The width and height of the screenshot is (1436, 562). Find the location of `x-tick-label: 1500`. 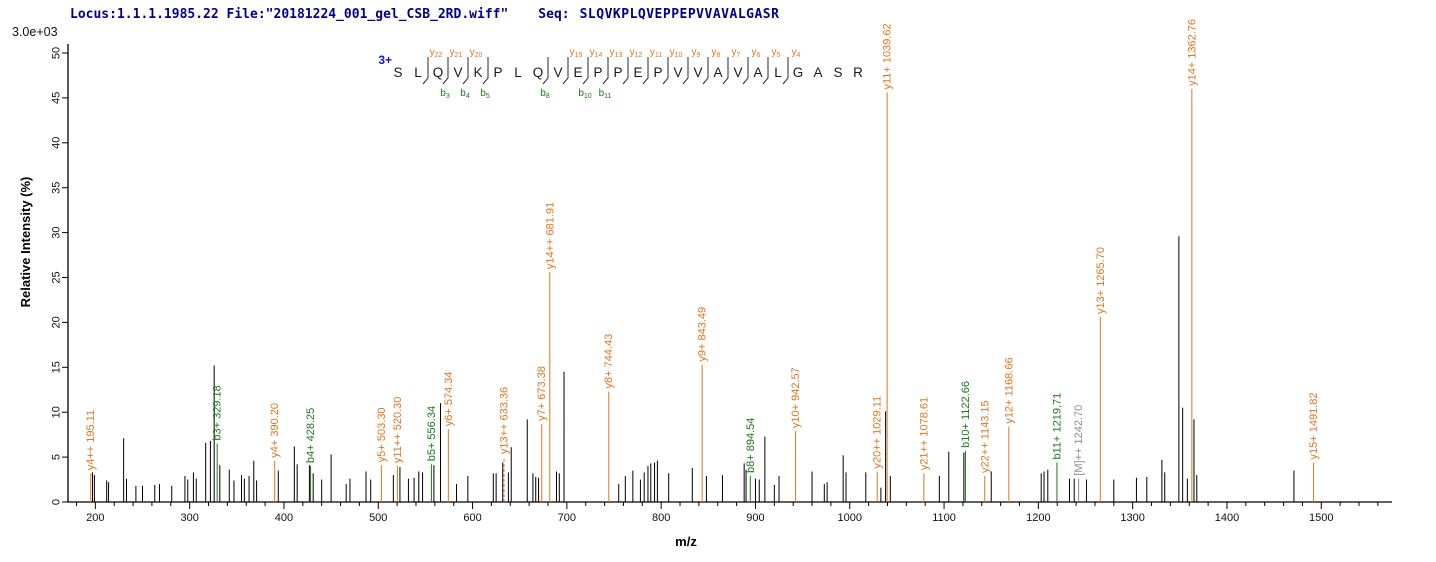

x-tick-label: 1500 is located at coordinates (1321, 518).